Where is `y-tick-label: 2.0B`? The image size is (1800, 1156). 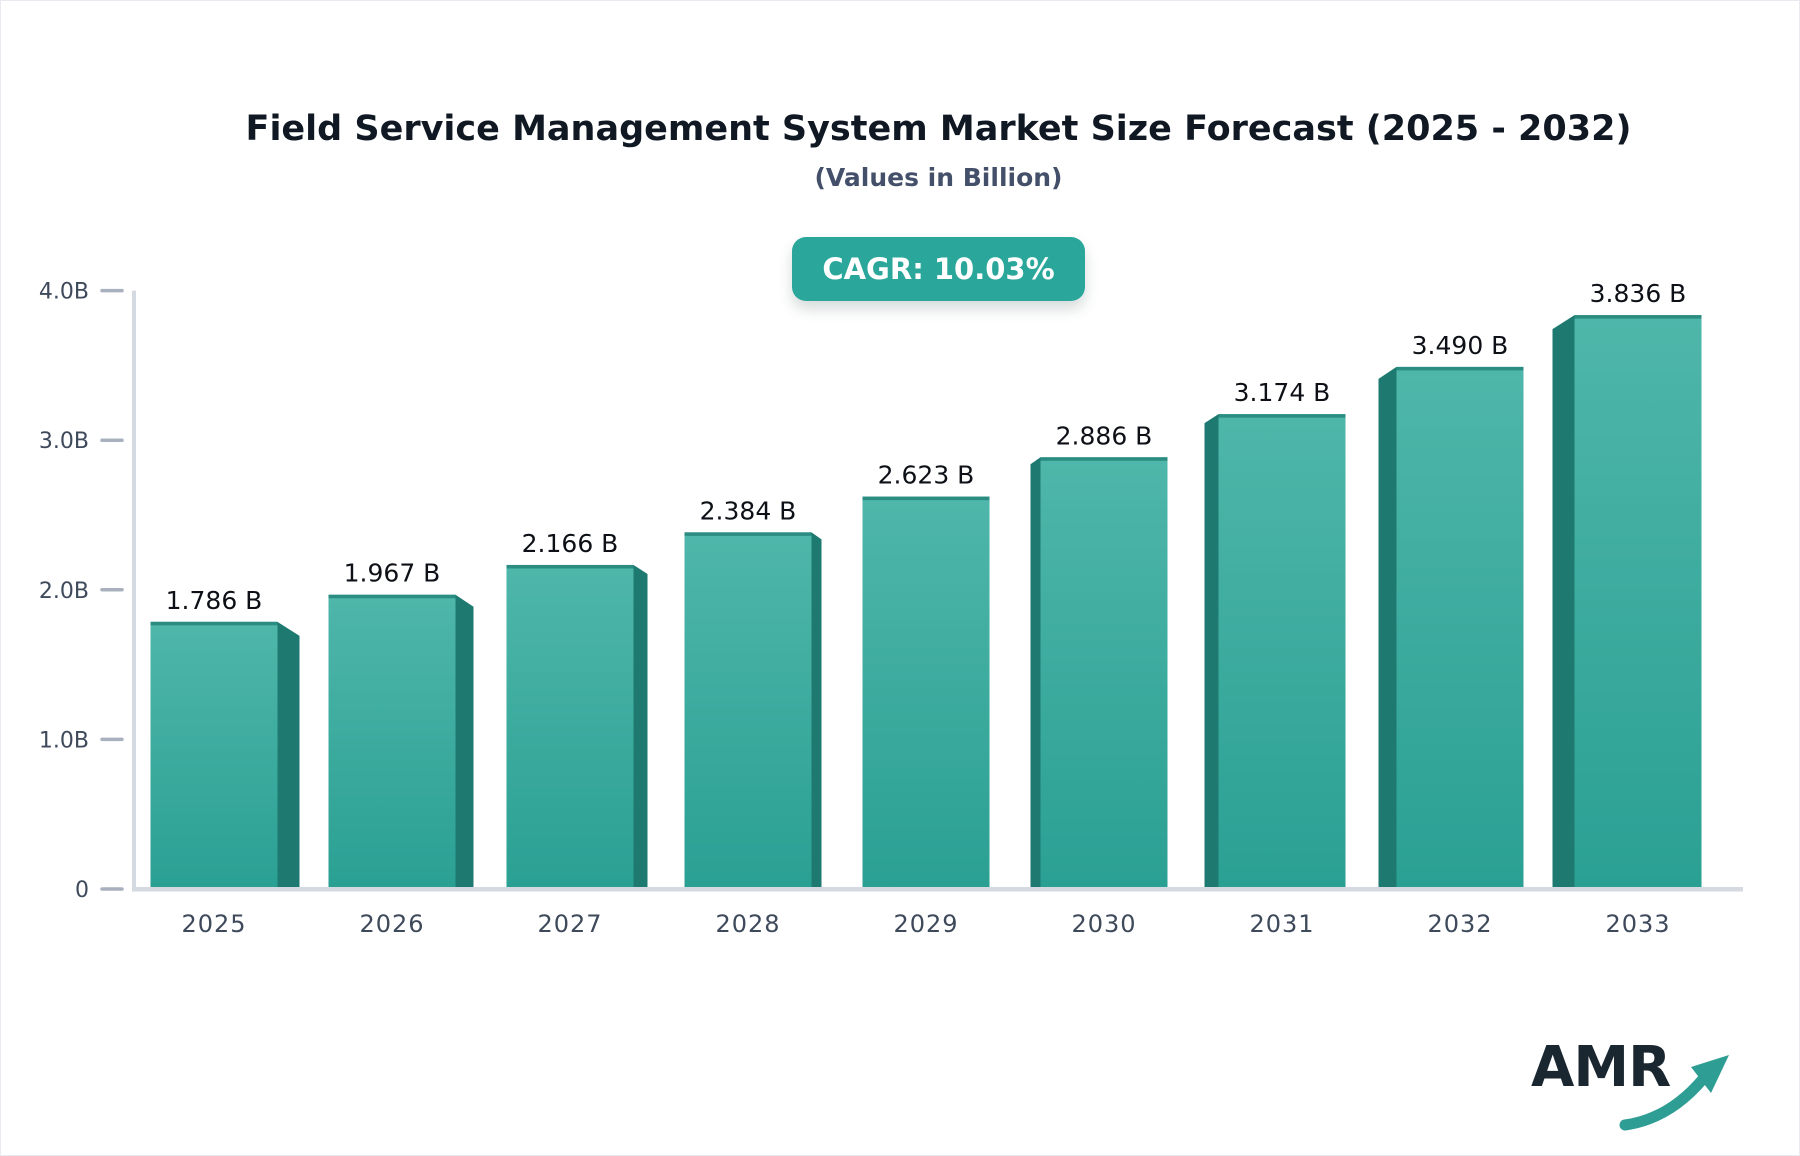
y-tick-label: 2.0B is located at coordinates (64, 591).